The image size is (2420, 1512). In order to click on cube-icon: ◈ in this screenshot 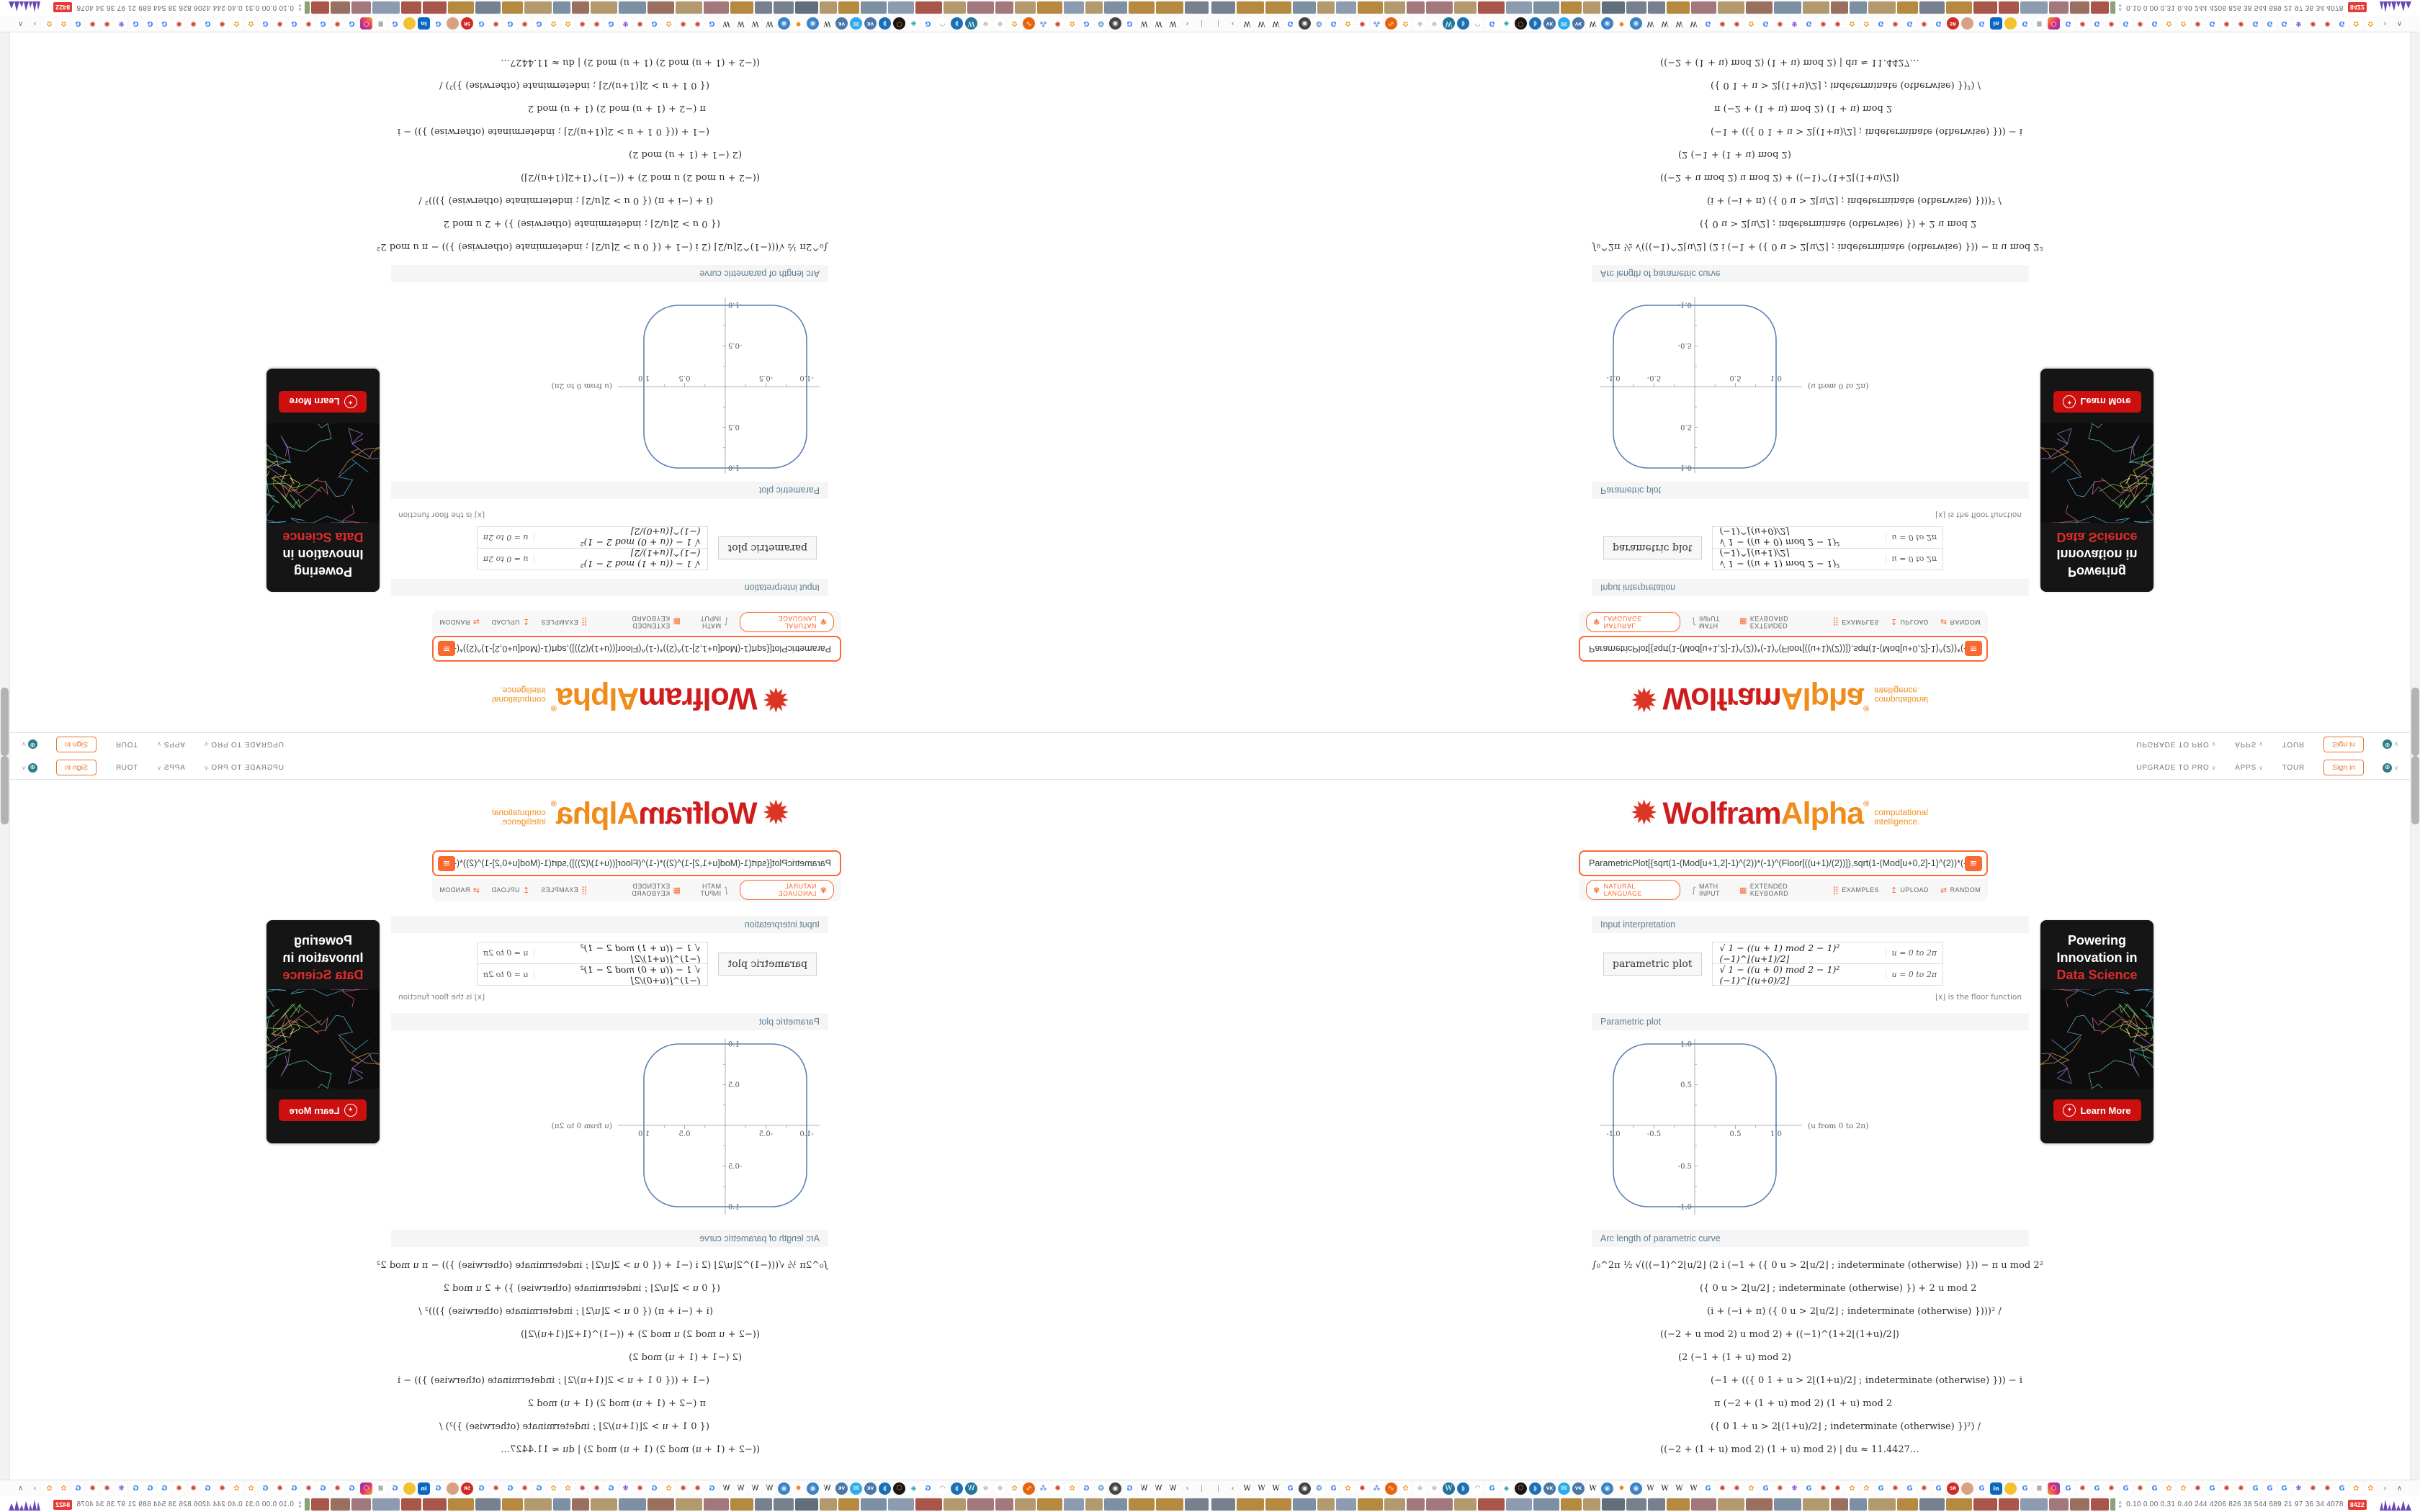, I will do `click(1506, 23)`.